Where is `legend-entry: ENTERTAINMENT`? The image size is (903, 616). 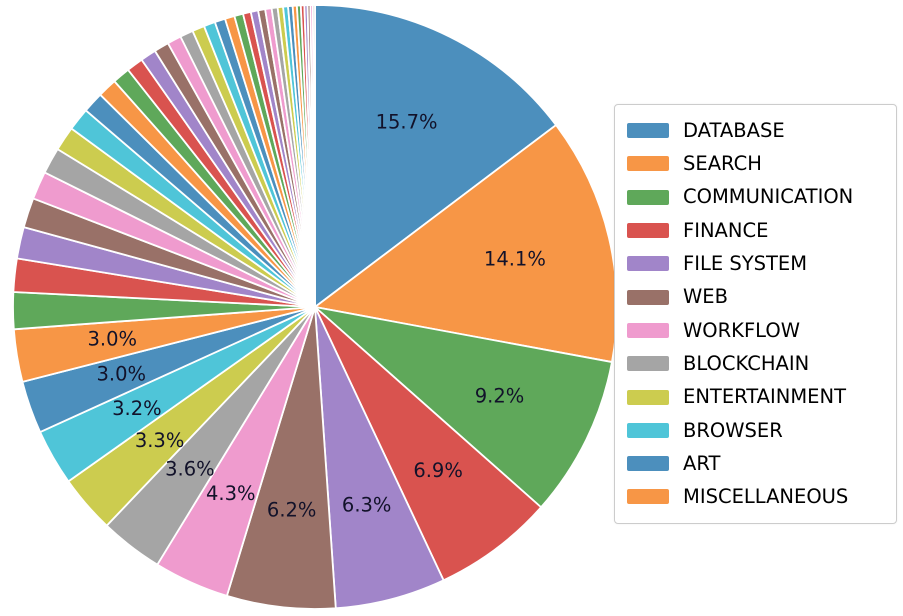
legend-entry: ENTERTAINMENT is located at coordinates (756, 396).